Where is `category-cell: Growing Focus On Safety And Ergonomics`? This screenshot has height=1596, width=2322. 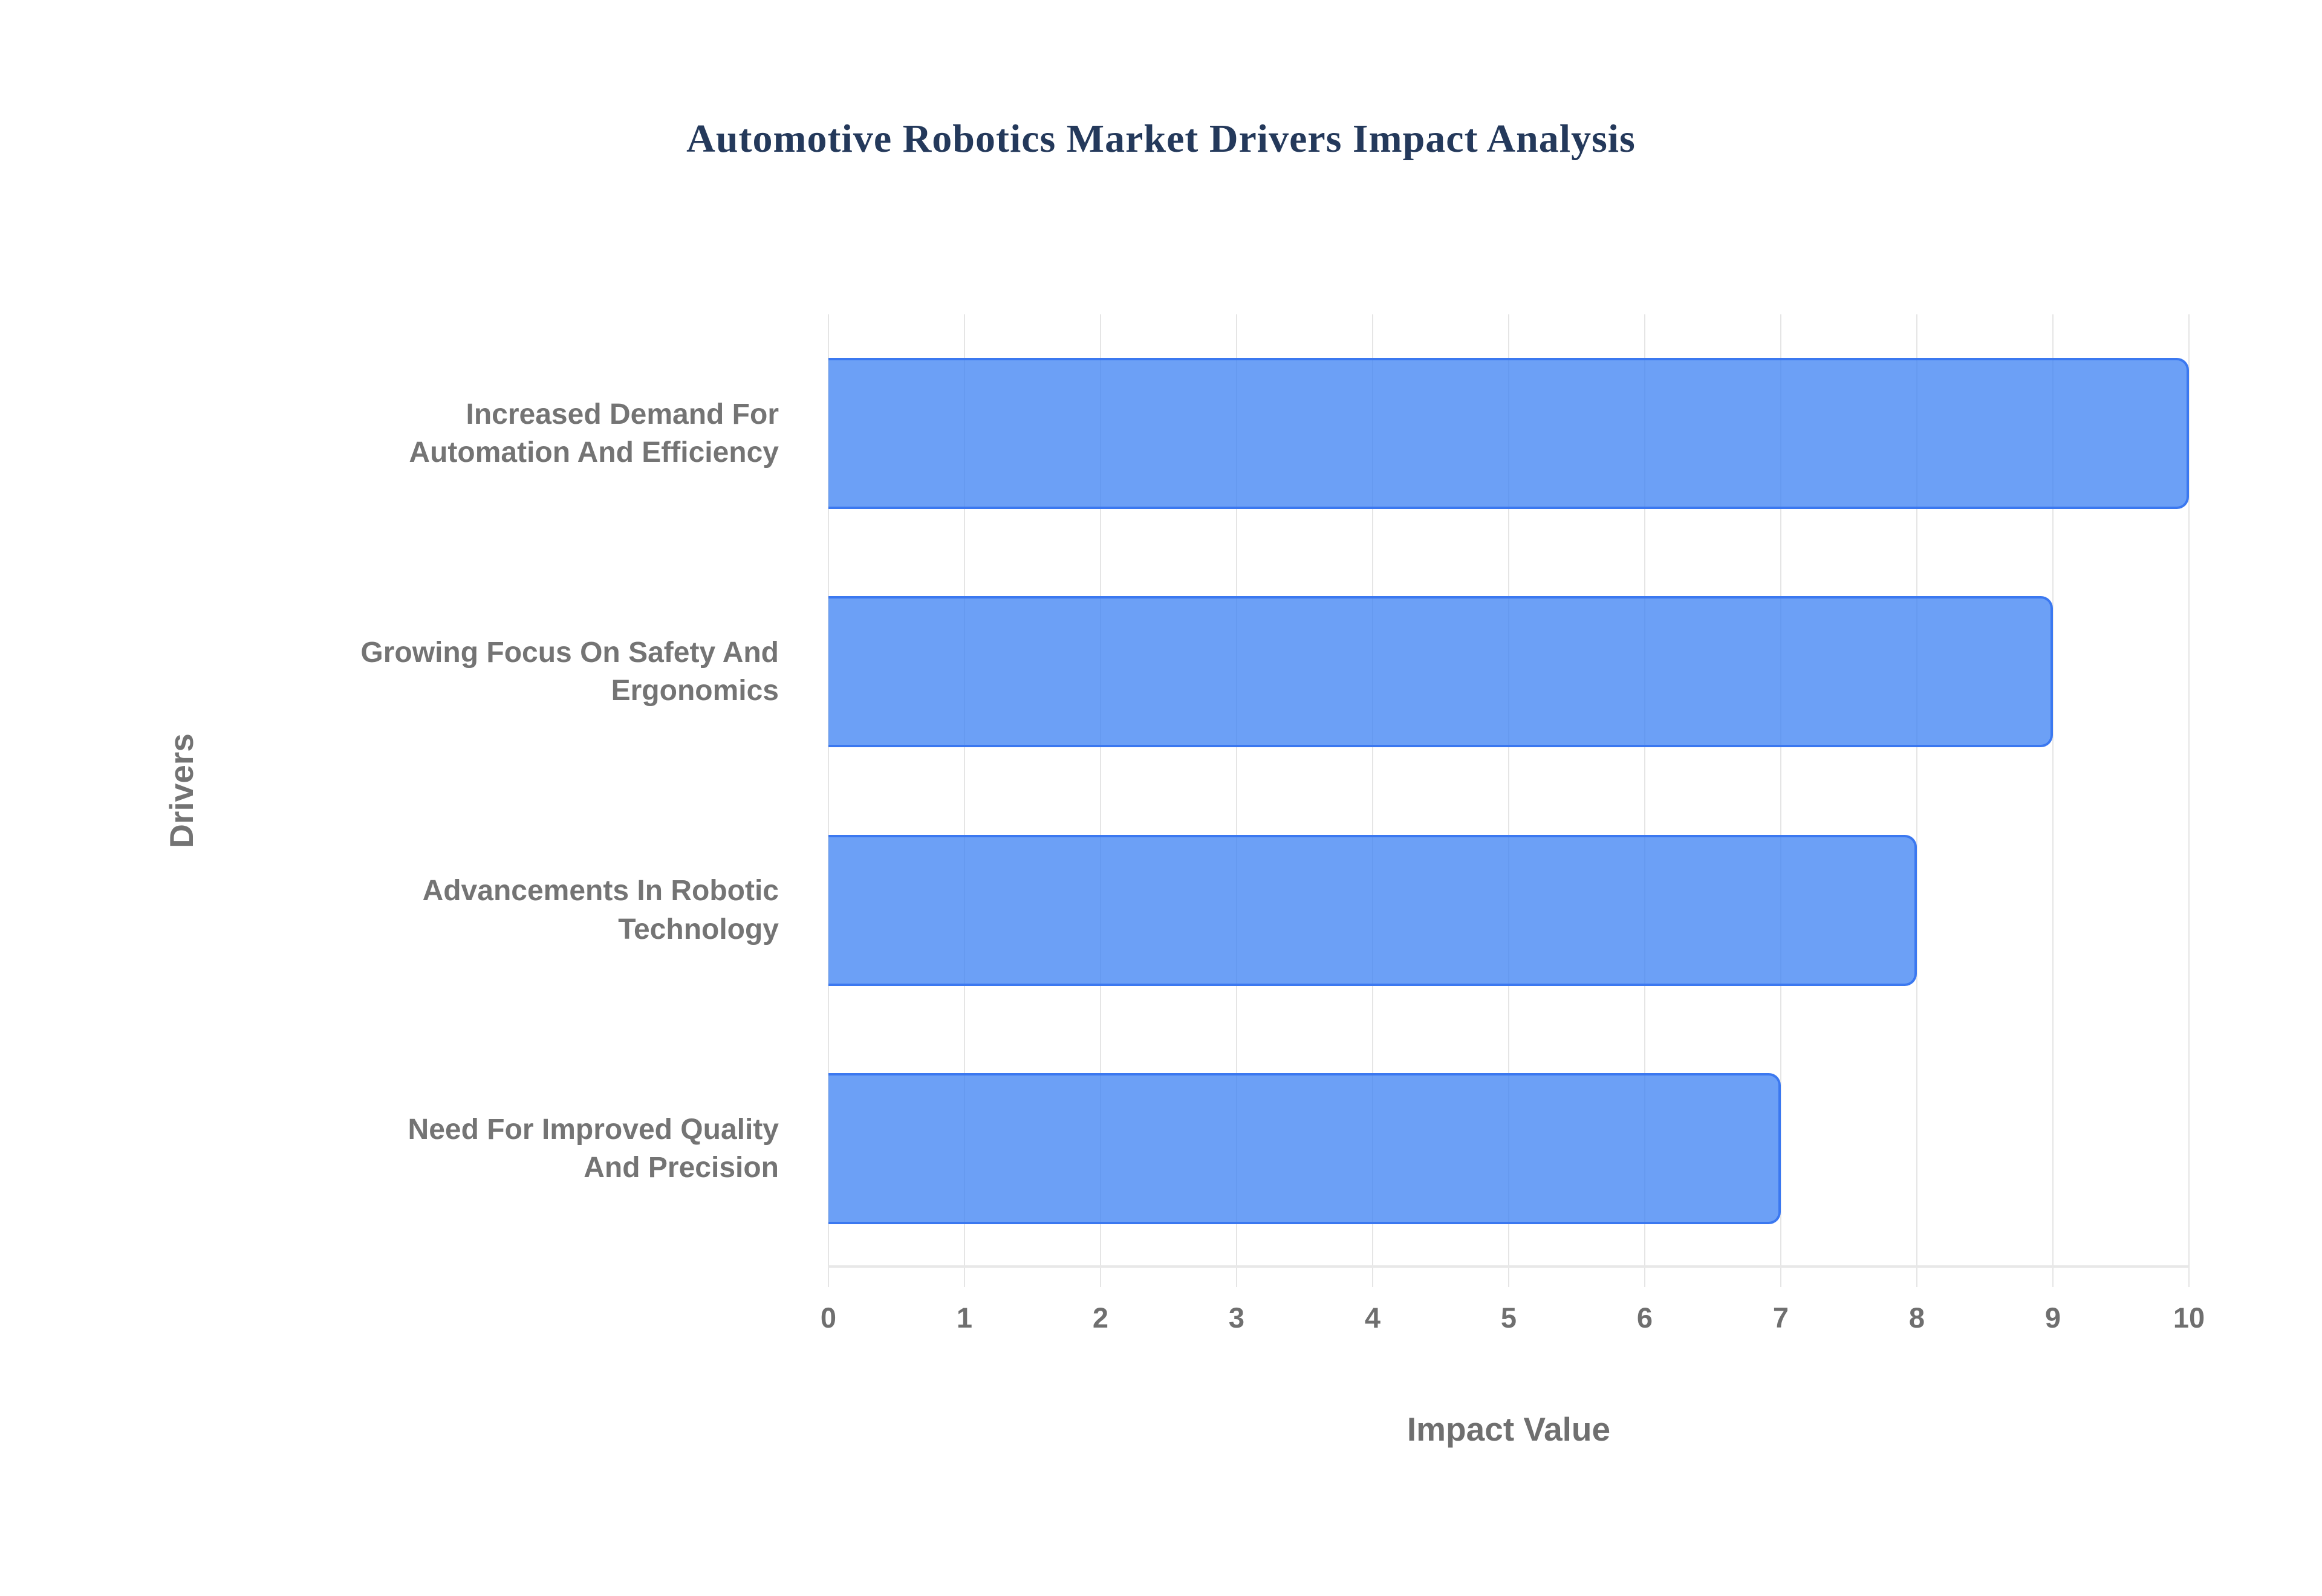
category-cell: Growing Focus On Safety And Ergonomics is located at coordinates (580, 672).